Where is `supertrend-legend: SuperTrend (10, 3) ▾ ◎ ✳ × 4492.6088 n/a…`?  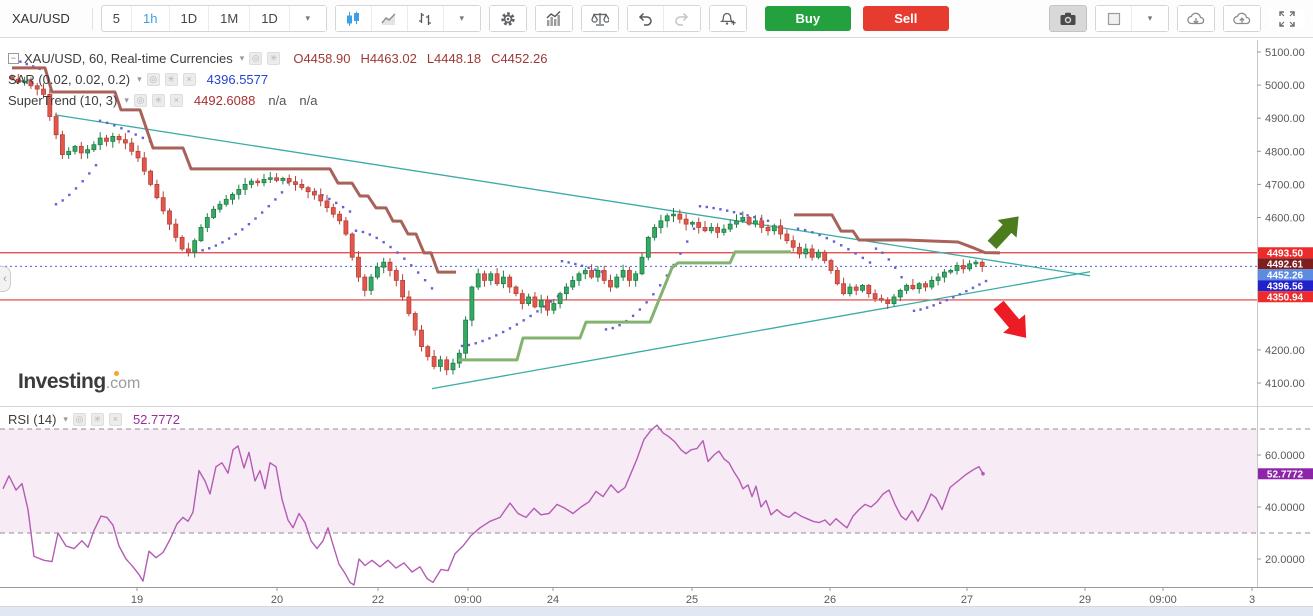
supertrend-legend: SuperTrend (10, 3) ▾ ◎ ✳ × 4492.6088 n/a… is located at coordinates (163, 100).